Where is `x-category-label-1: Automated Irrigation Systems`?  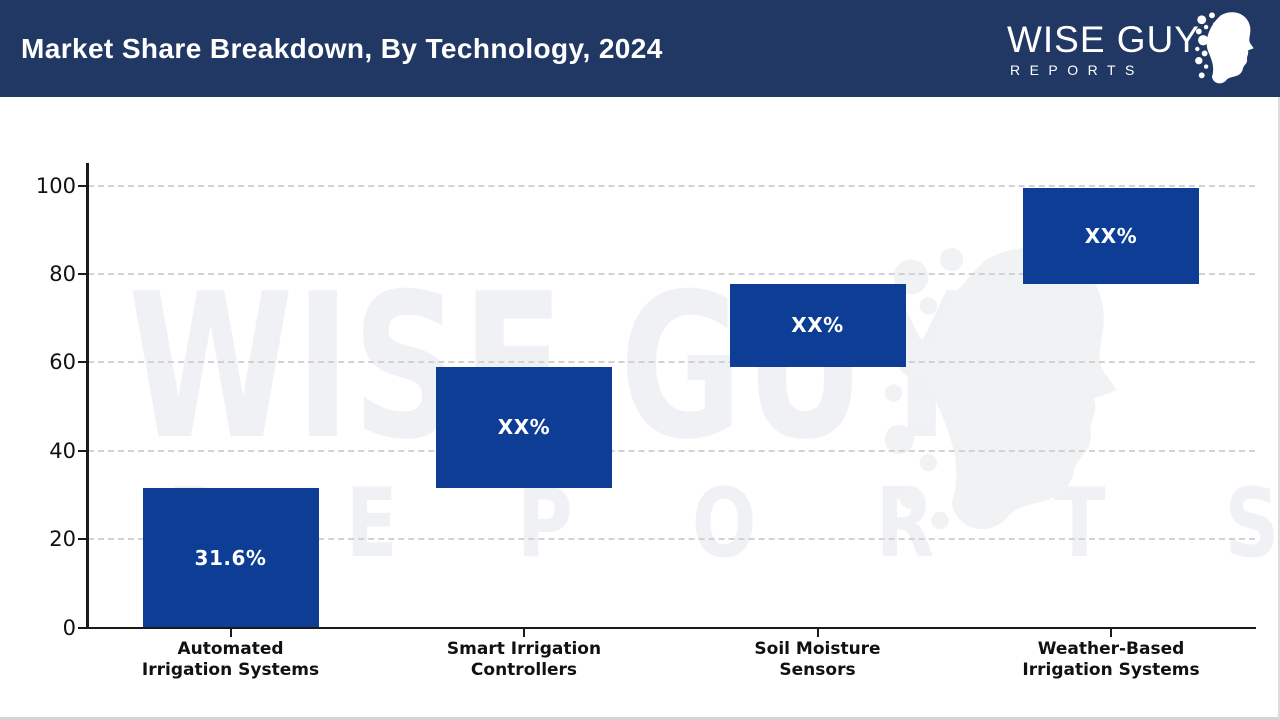 x-category-label-1: Automated Irrigation Systems is located at coordinates (231, 660).